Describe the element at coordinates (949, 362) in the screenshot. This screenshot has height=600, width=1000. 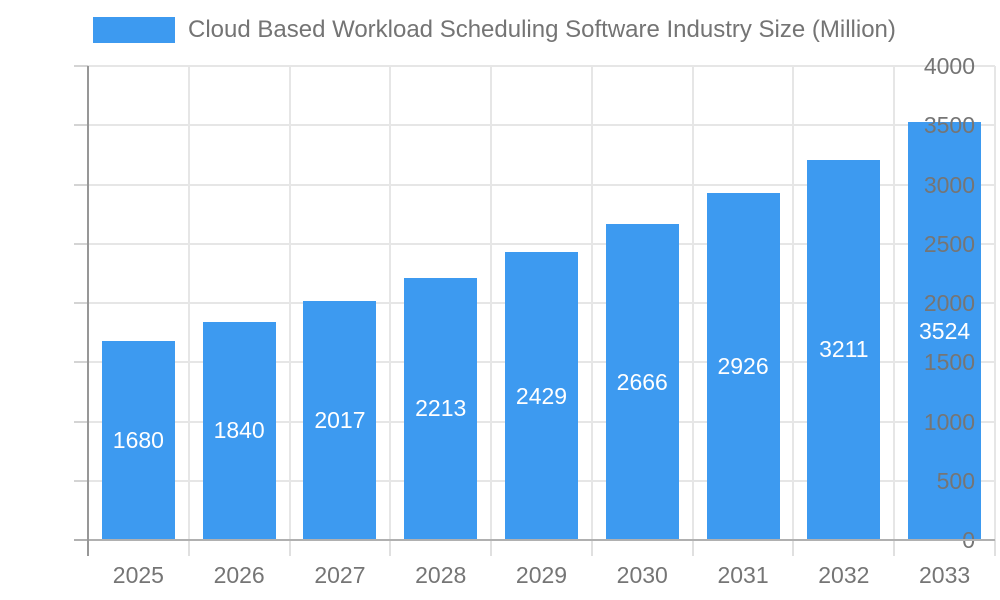
I see `y-axis-label: 1500` at that location.